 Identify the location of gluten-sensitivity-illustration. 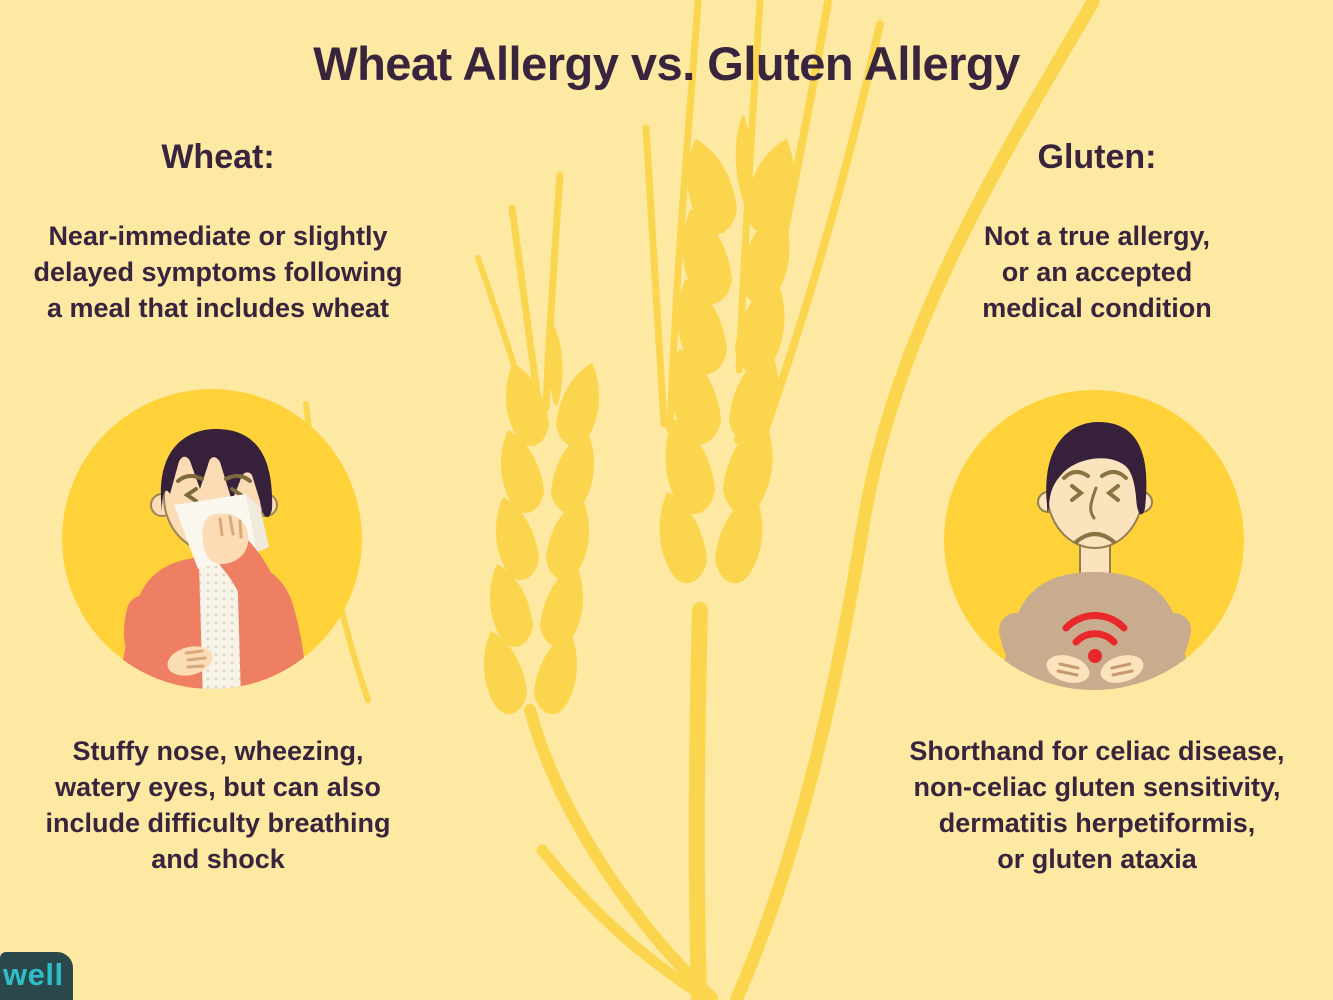
(1094, 540).